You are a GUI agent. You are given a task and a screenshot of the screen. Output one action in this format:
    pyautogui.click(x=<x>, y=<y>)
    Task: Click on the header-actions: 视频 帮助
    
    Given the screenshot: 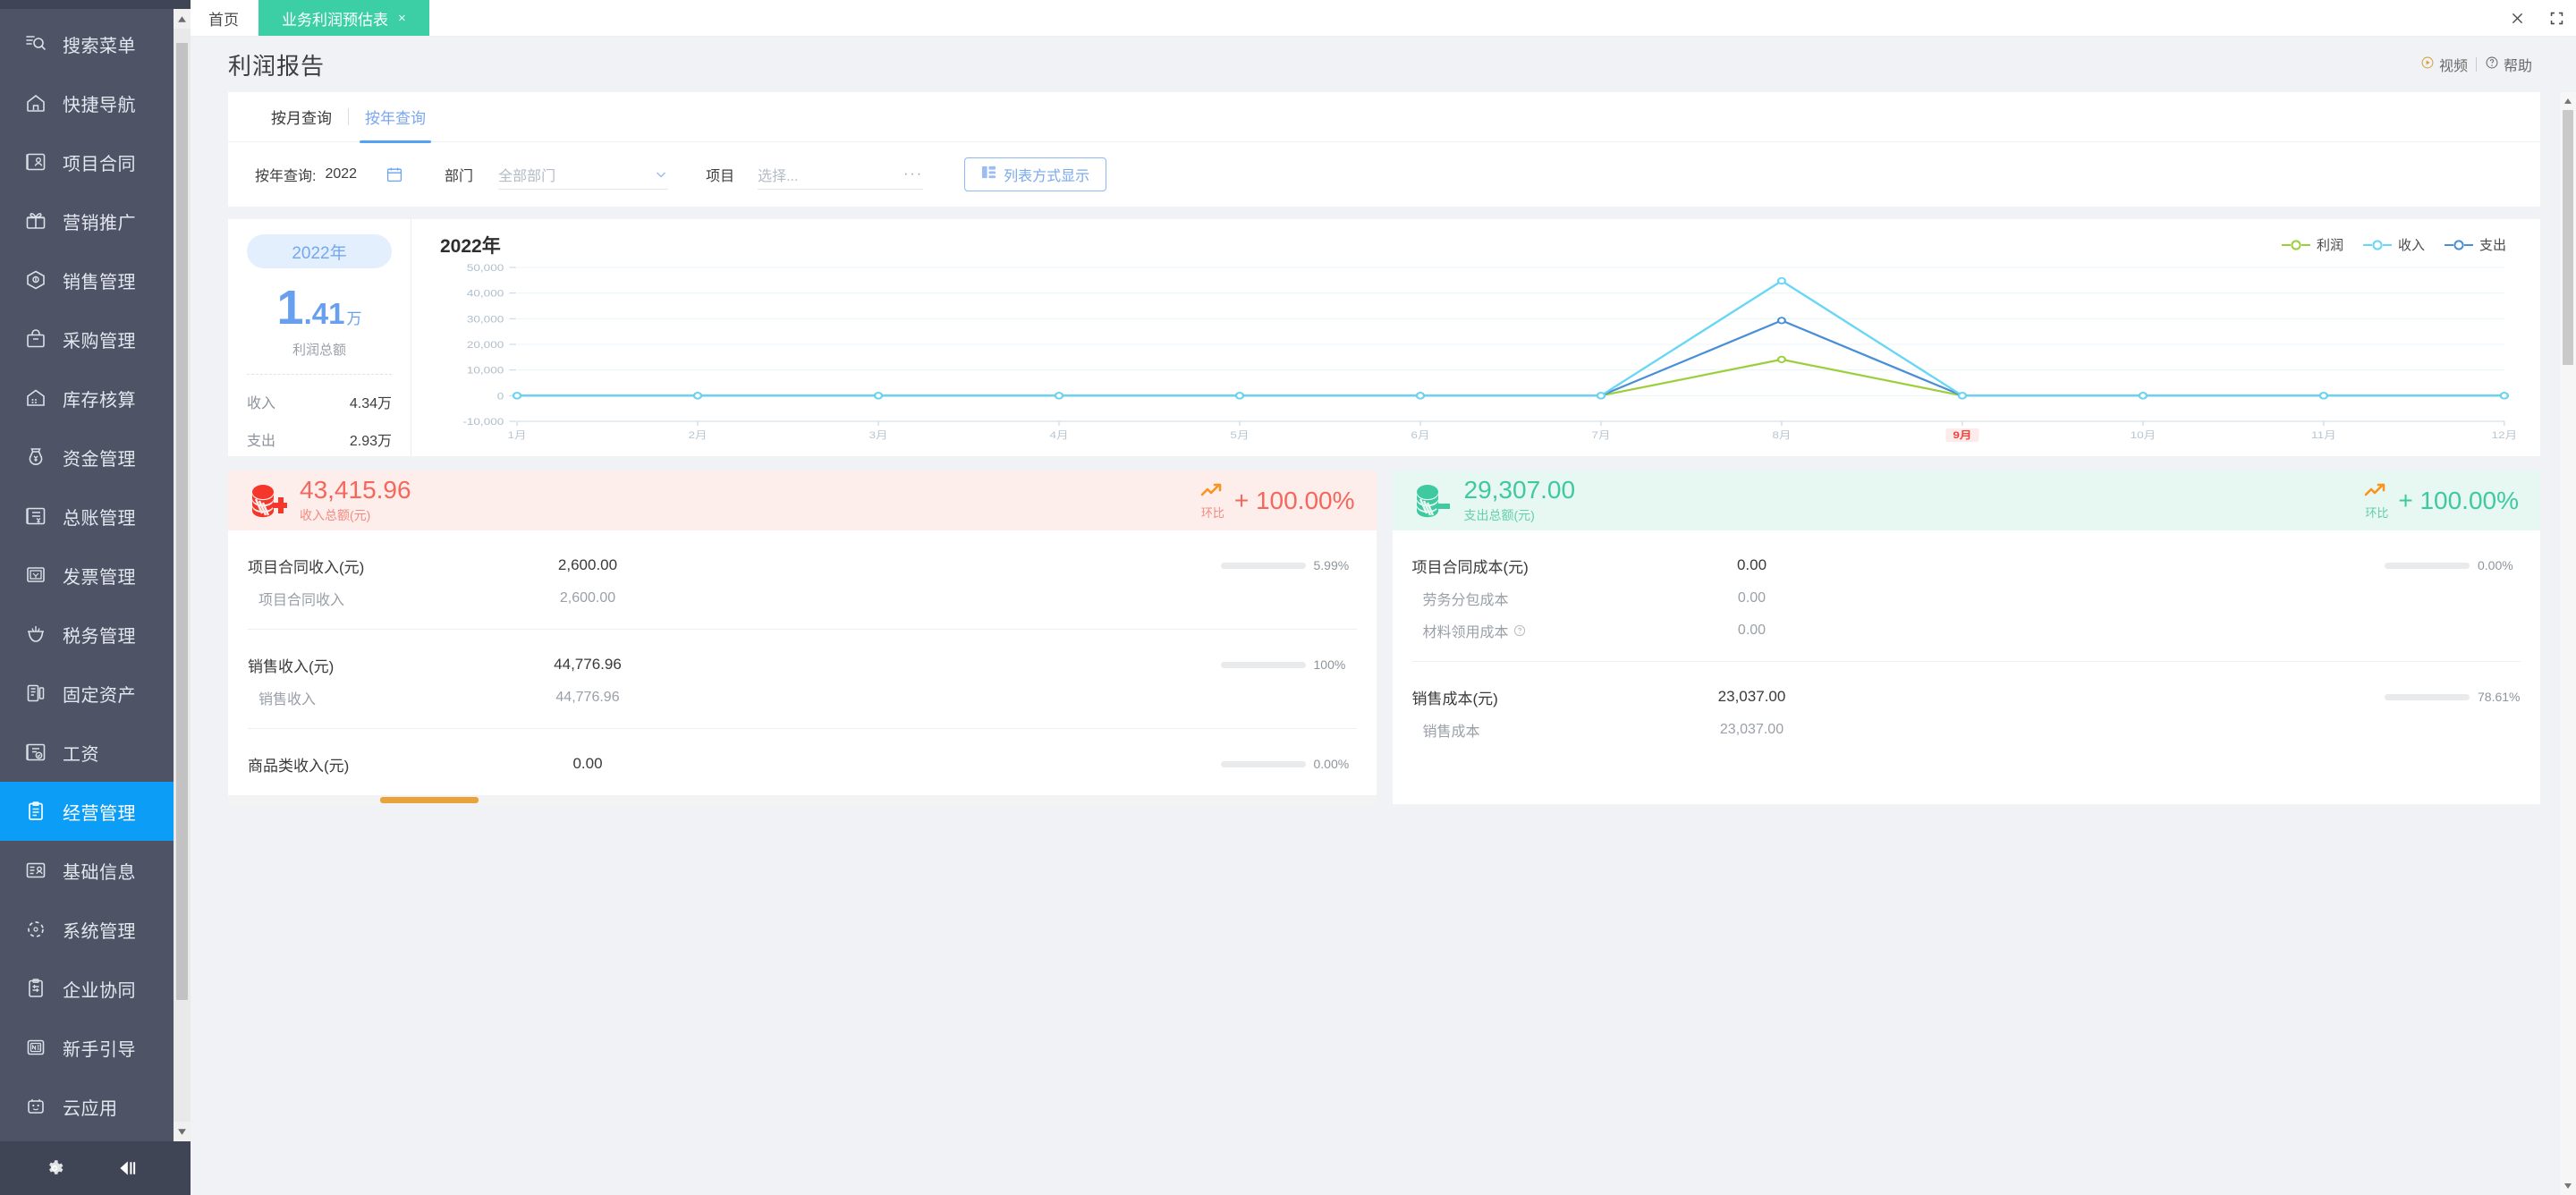 What is the action you would take?
    pyautogui.click(x=2476, y=64)
    